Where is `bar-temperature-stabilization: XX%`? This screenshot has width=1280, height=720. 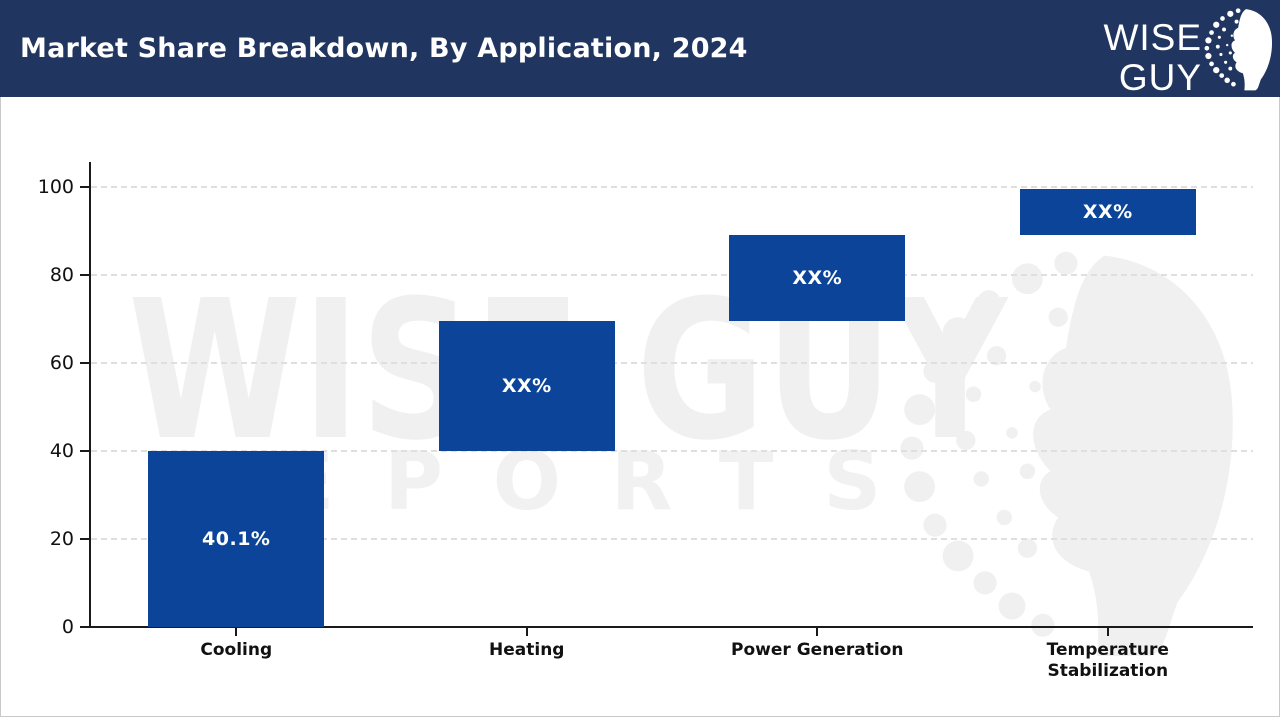
bar-temperature-stabilization: XX% is located at coordinates (1107, 212).